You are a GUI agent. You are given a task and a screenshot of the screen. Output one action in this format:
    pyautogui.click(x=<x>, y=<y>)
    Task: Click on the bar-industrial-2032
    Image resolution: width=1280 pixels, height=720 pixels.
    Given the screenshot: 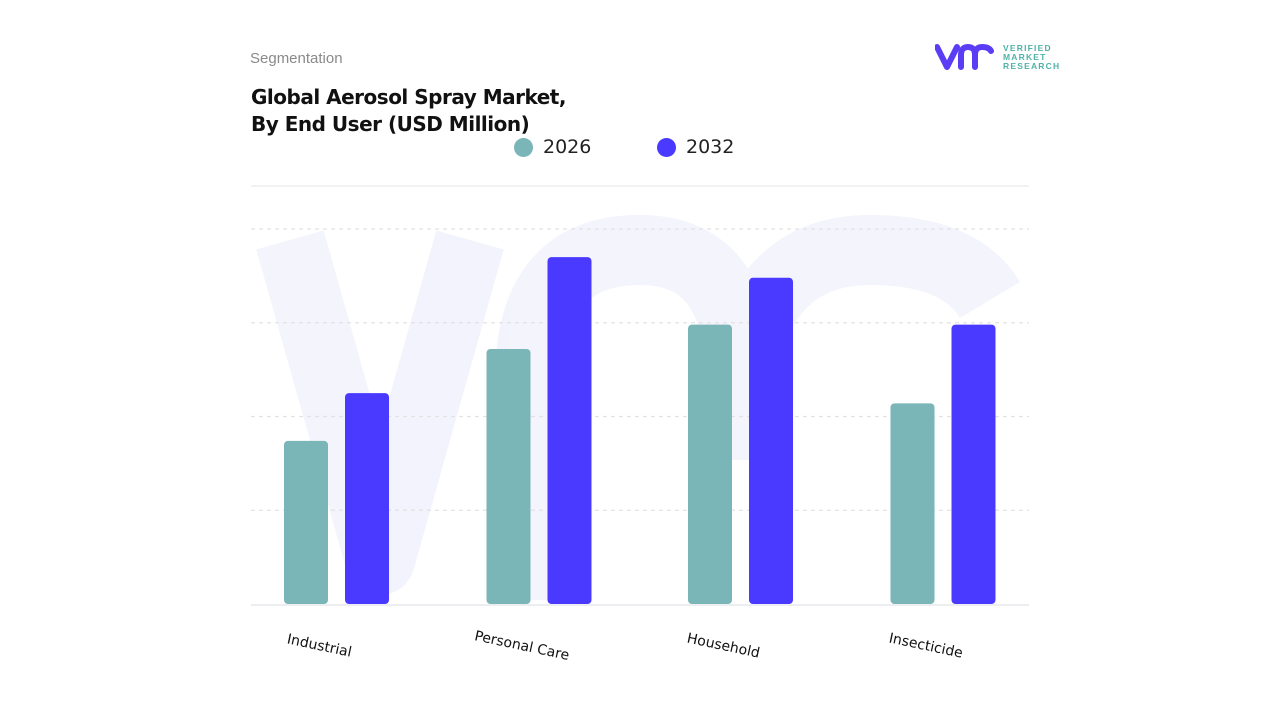 What is the action you would take?
    pyautogui.click(x=367, y=498)
    